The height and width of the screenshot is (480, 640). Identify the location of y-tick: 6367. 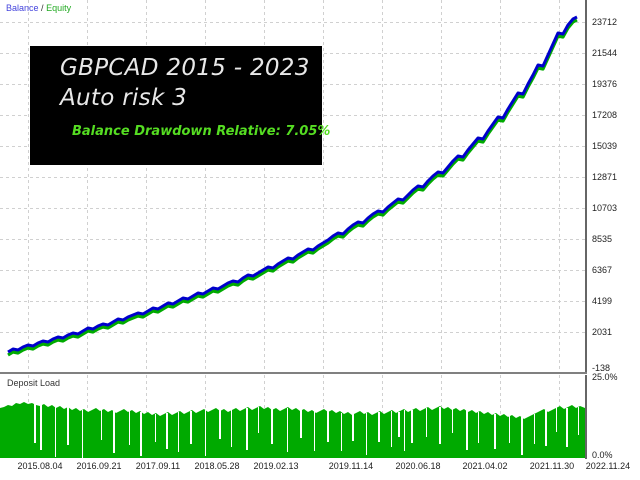
(602, 270).